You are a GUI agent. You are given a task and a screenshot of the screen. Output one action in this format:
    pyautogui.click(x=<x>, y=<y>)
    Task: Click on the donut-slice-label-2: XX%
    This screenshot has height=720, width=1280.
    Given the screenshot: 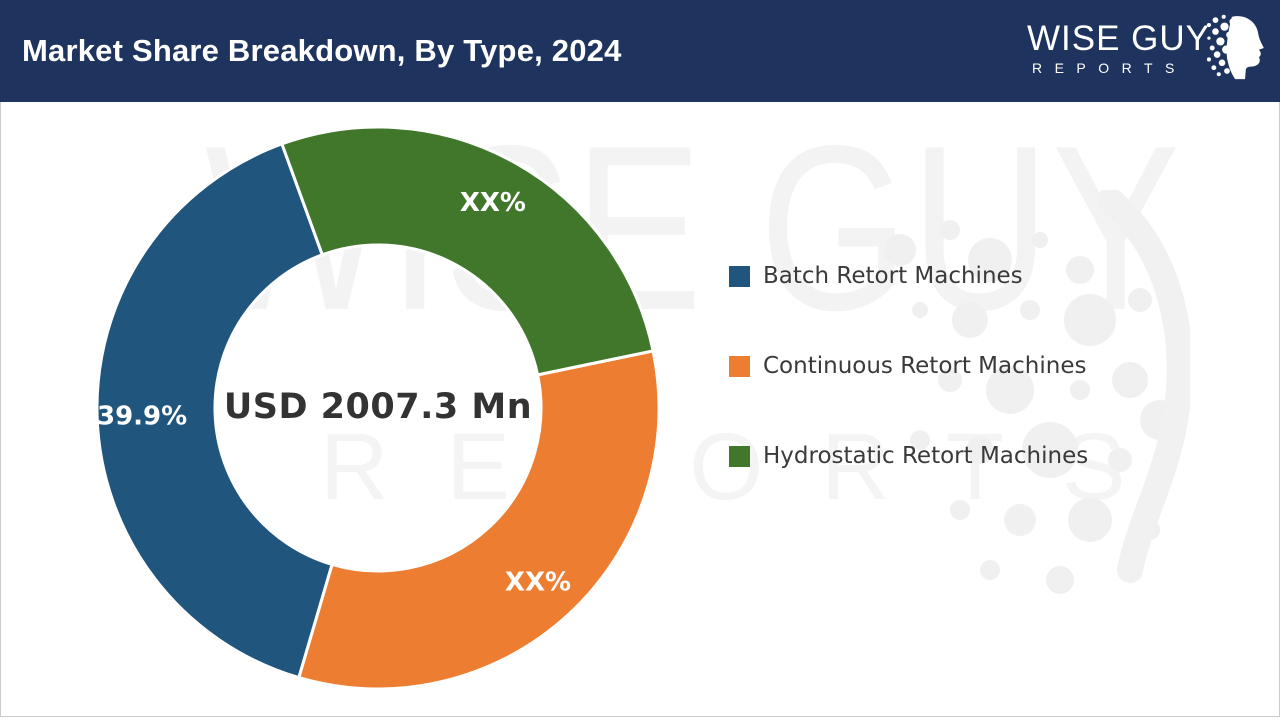 What is the action you would take?
    pyautogui.click(x=493, y=203)
    